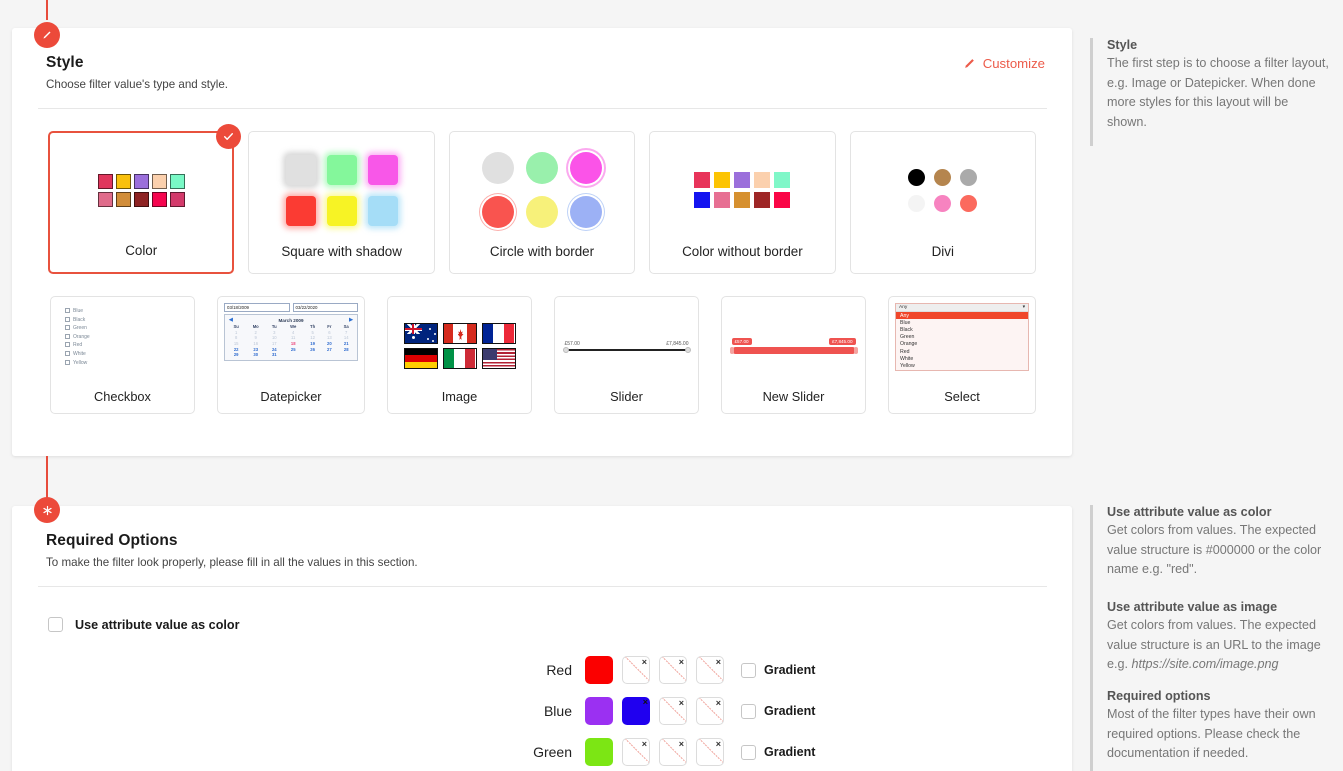 Image resolution: width=1343 pixels, height=771 pixels. I want to click on select-option: Blue, so click(905, 322).